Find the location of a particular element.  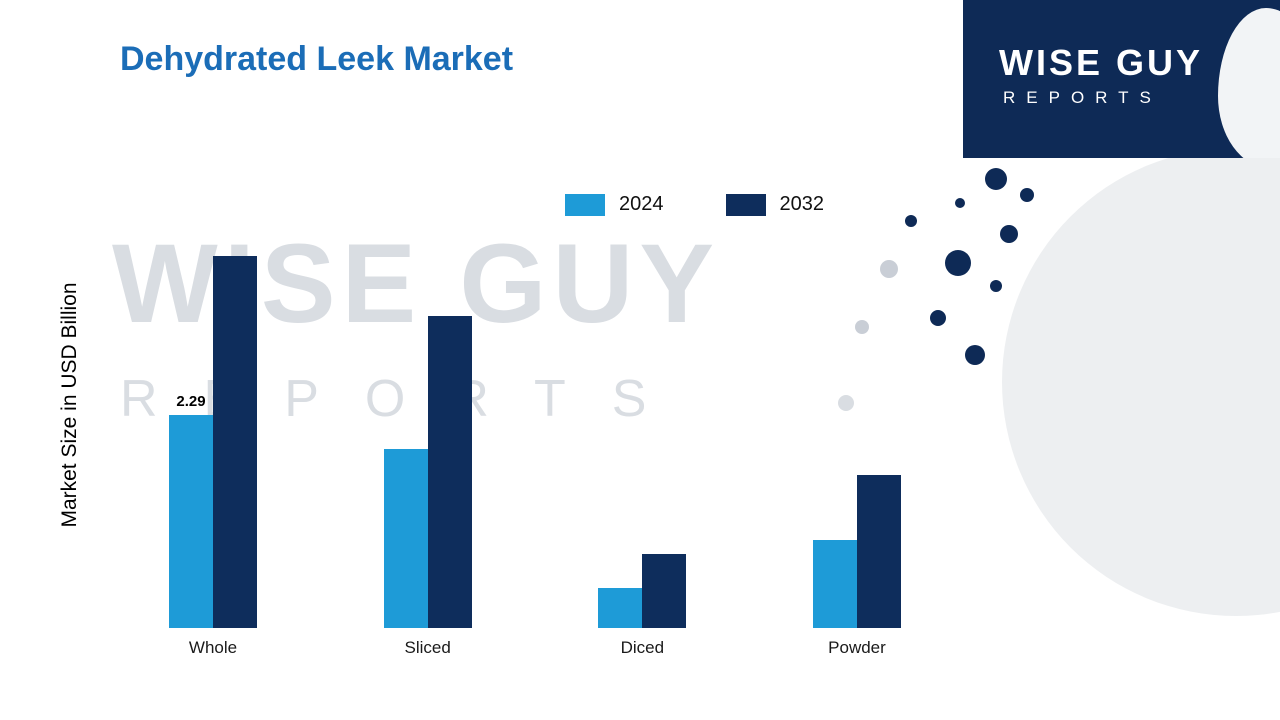

bar-group-sliced: Sliced is located at coordinates (427, 456).